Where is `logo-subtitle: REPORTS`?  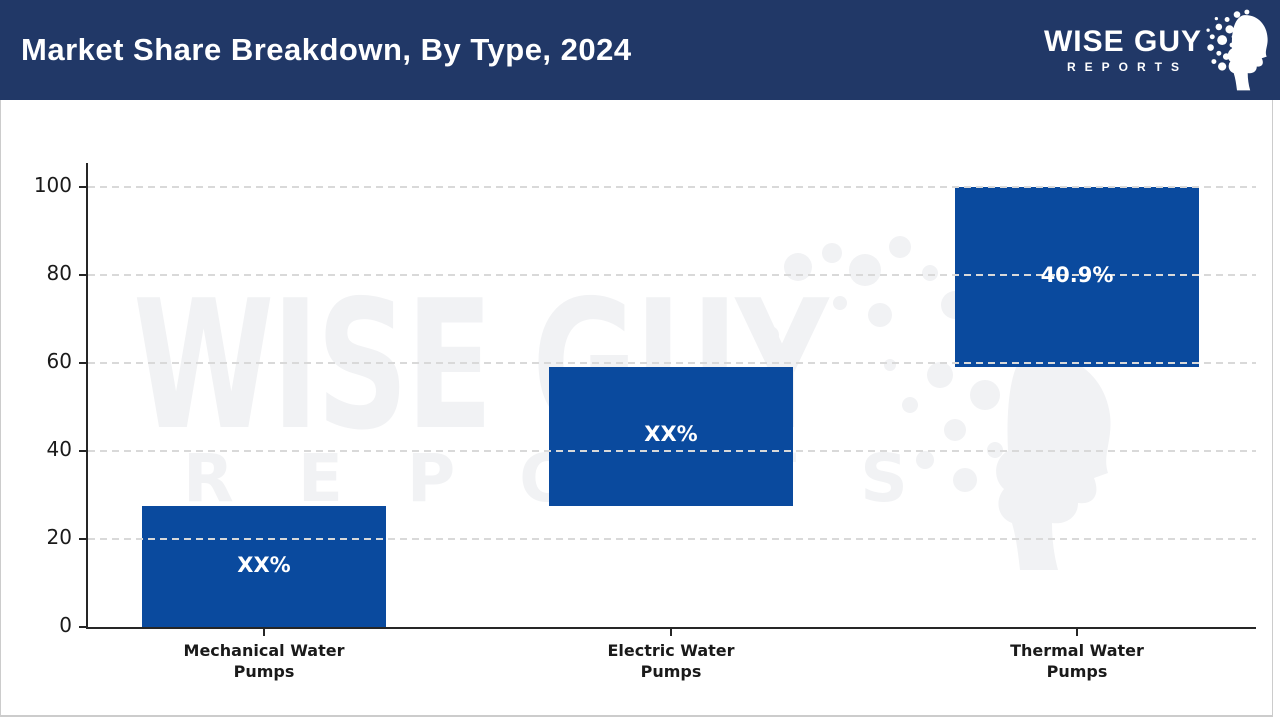
logo-subtitle: REPORTS is located at coordinates (1127, 66).